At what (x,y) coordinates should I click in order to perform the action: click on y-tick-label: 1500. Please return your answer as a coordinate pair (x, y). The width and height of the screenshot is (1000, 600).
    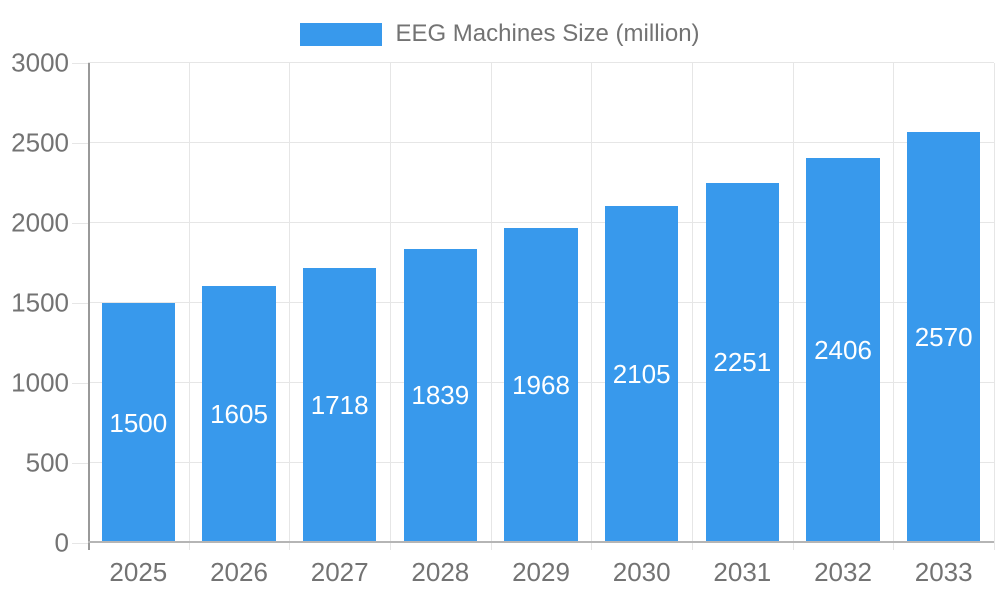
    Looking at the image, I should click on (40, 302).